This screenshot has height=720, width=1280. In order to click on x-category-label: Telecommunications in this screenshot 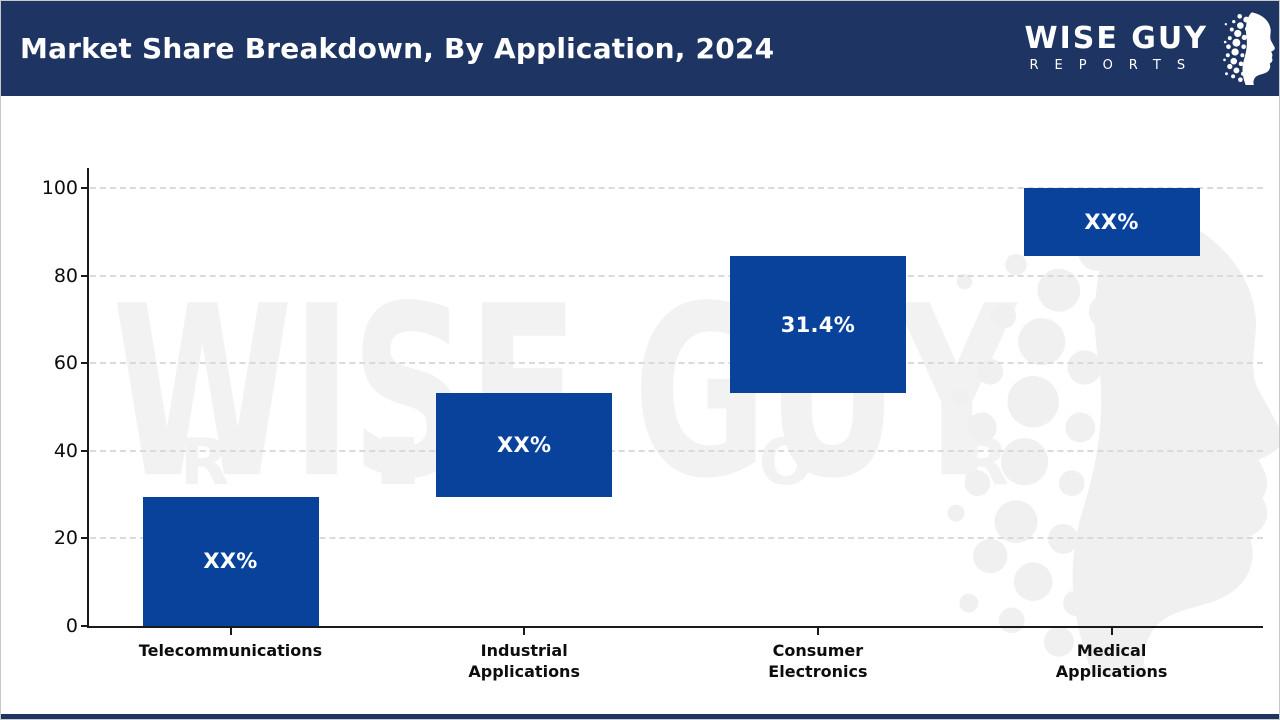, I will do `click(230, 650)`.